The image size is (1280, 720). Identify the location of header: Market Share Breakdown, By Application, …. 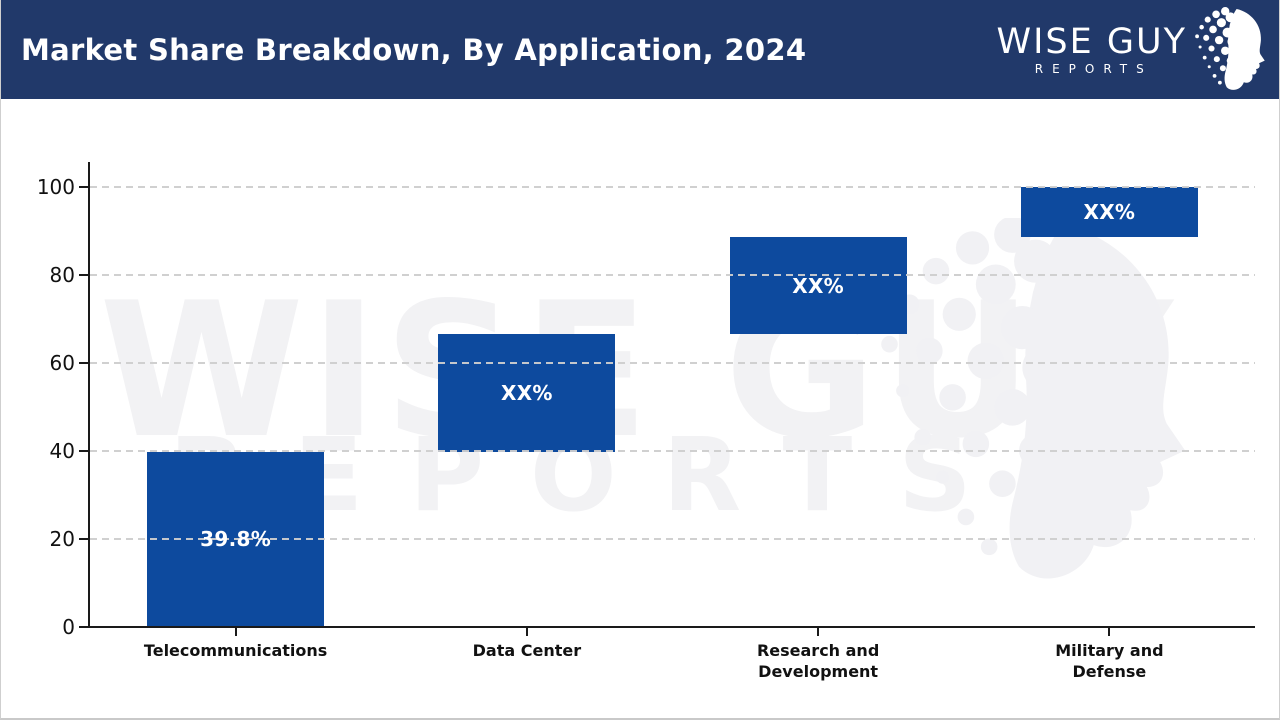
(640, 49).